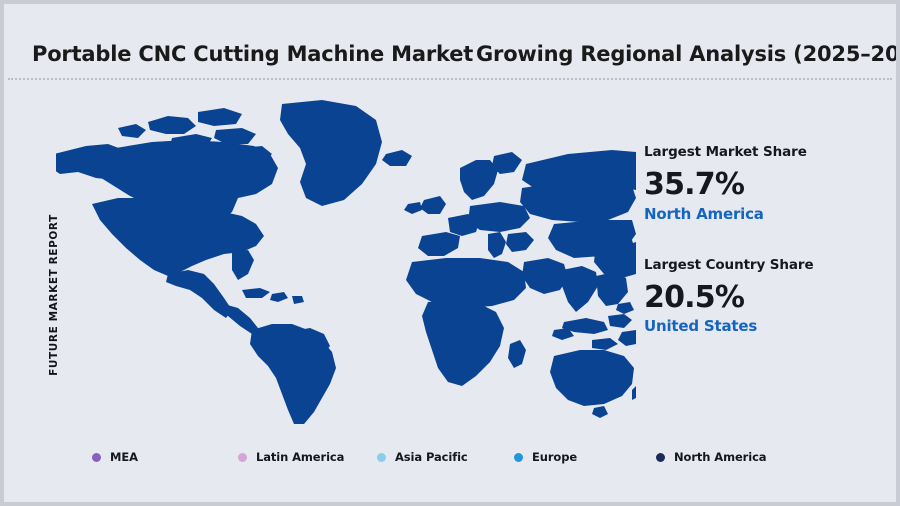 The height and width of the screenshot is (506, 900). I want to click on stat-region-market-share: North America, so click(704, 213).